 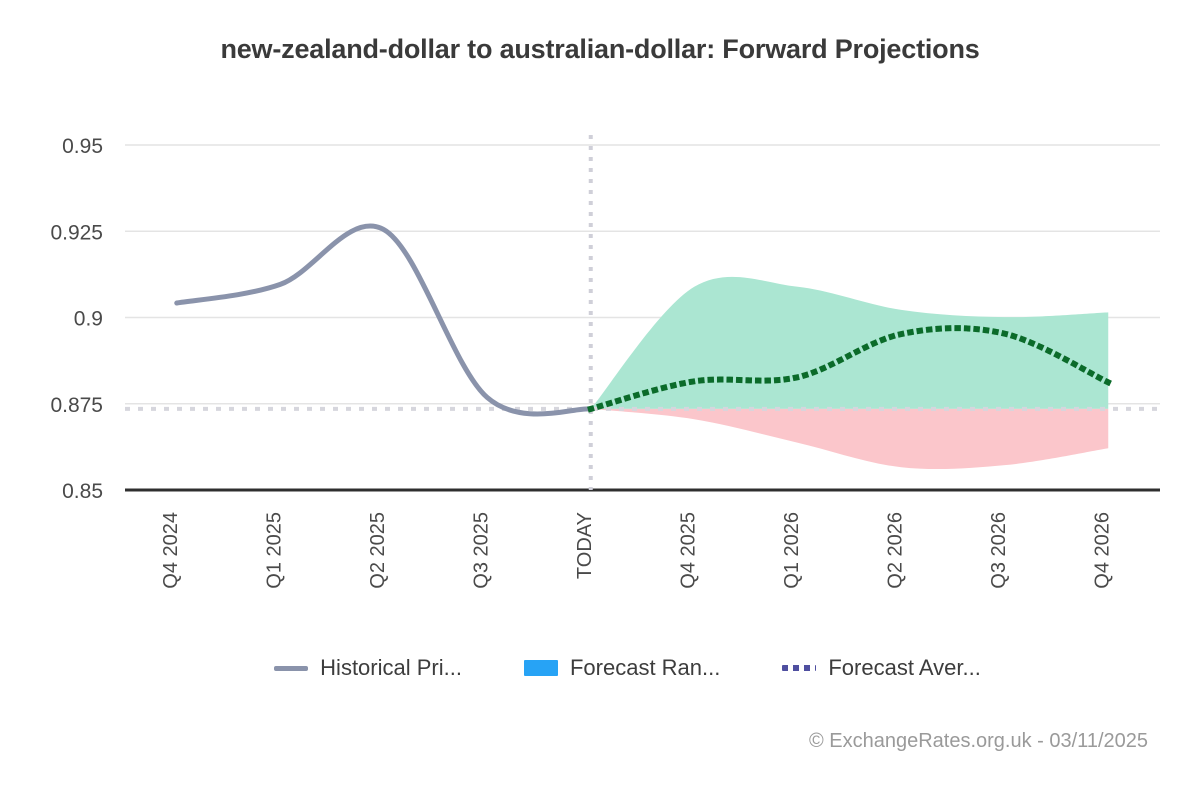 I want to click on y-axis-tick-labels: 0.85 0.875 0.9 0.925 0.95, so click(x=76, y=319).